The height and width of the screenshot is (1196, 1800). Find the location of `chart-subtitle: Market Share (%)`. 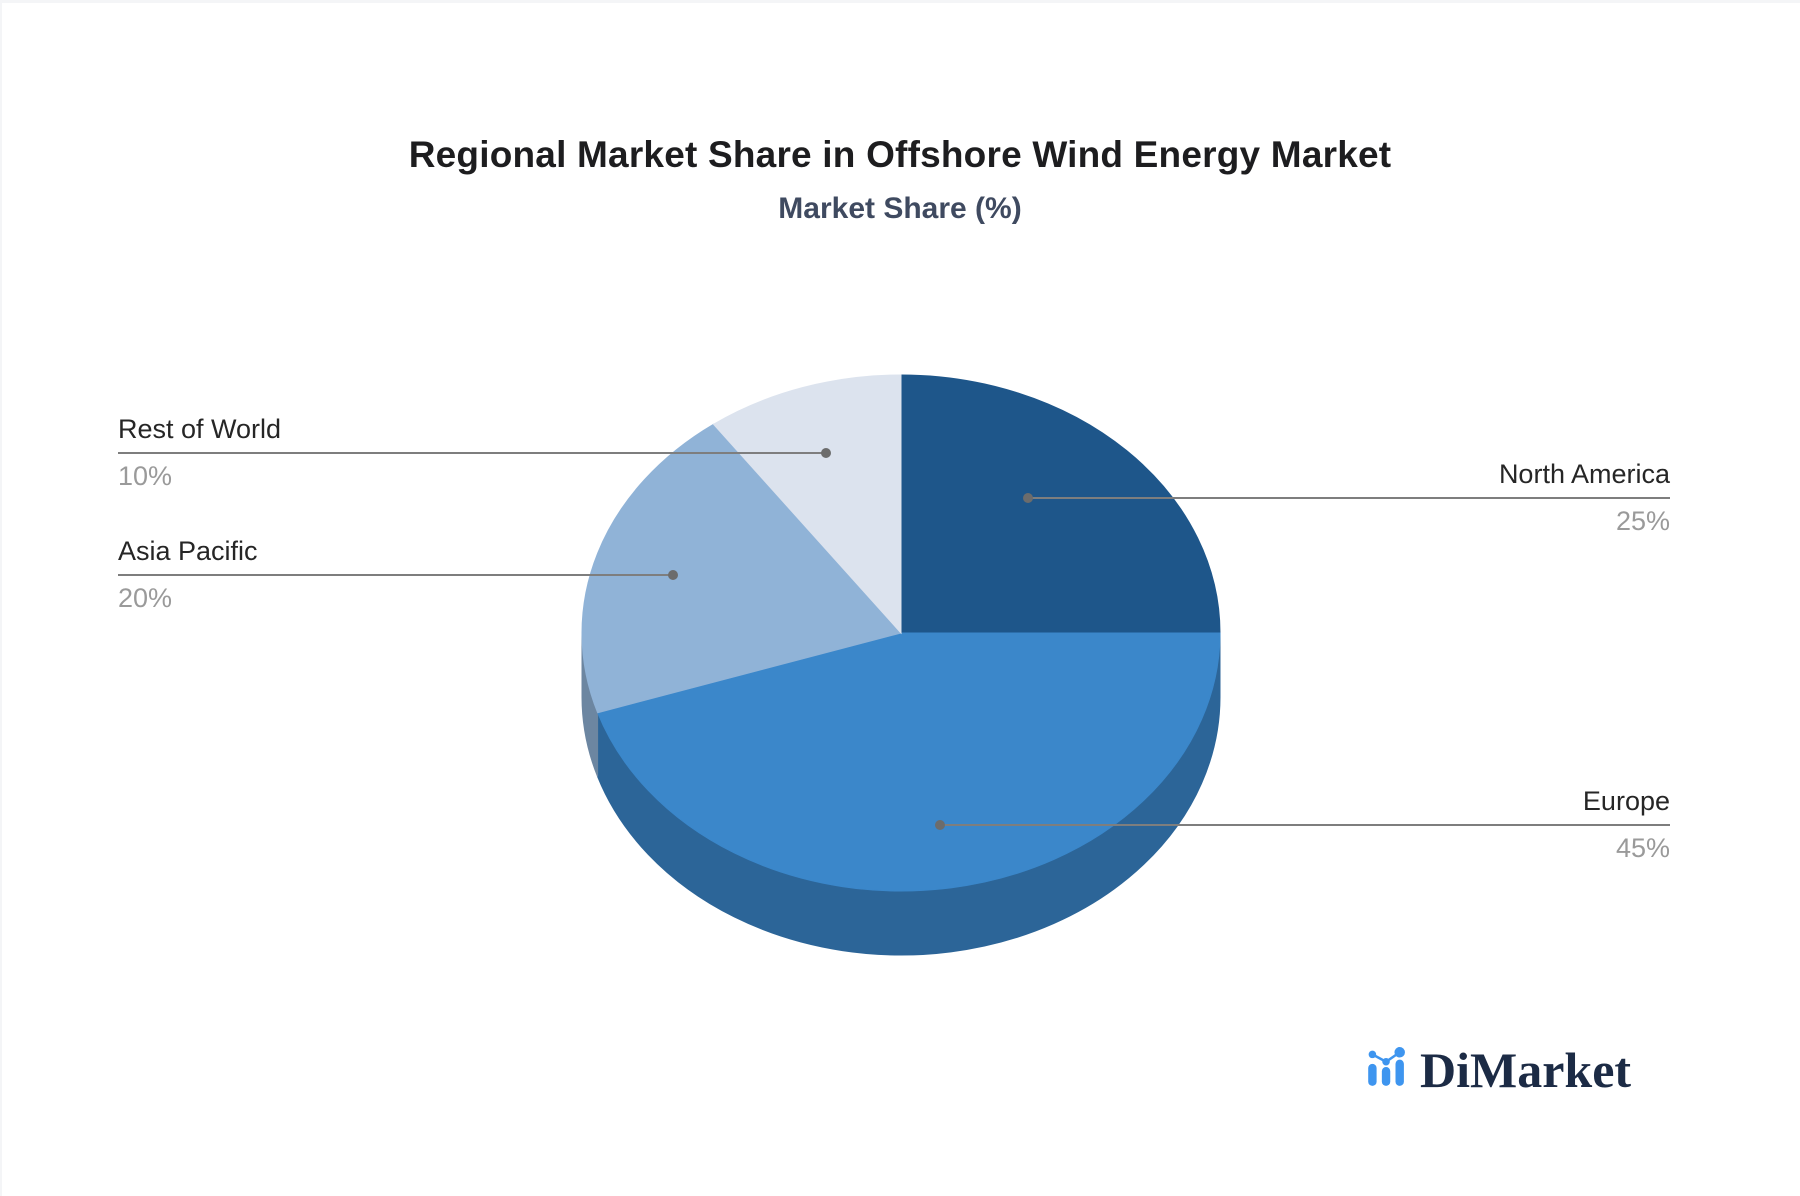

chart-subtitle: Market Share (%) is located at coordinates (900, 208).